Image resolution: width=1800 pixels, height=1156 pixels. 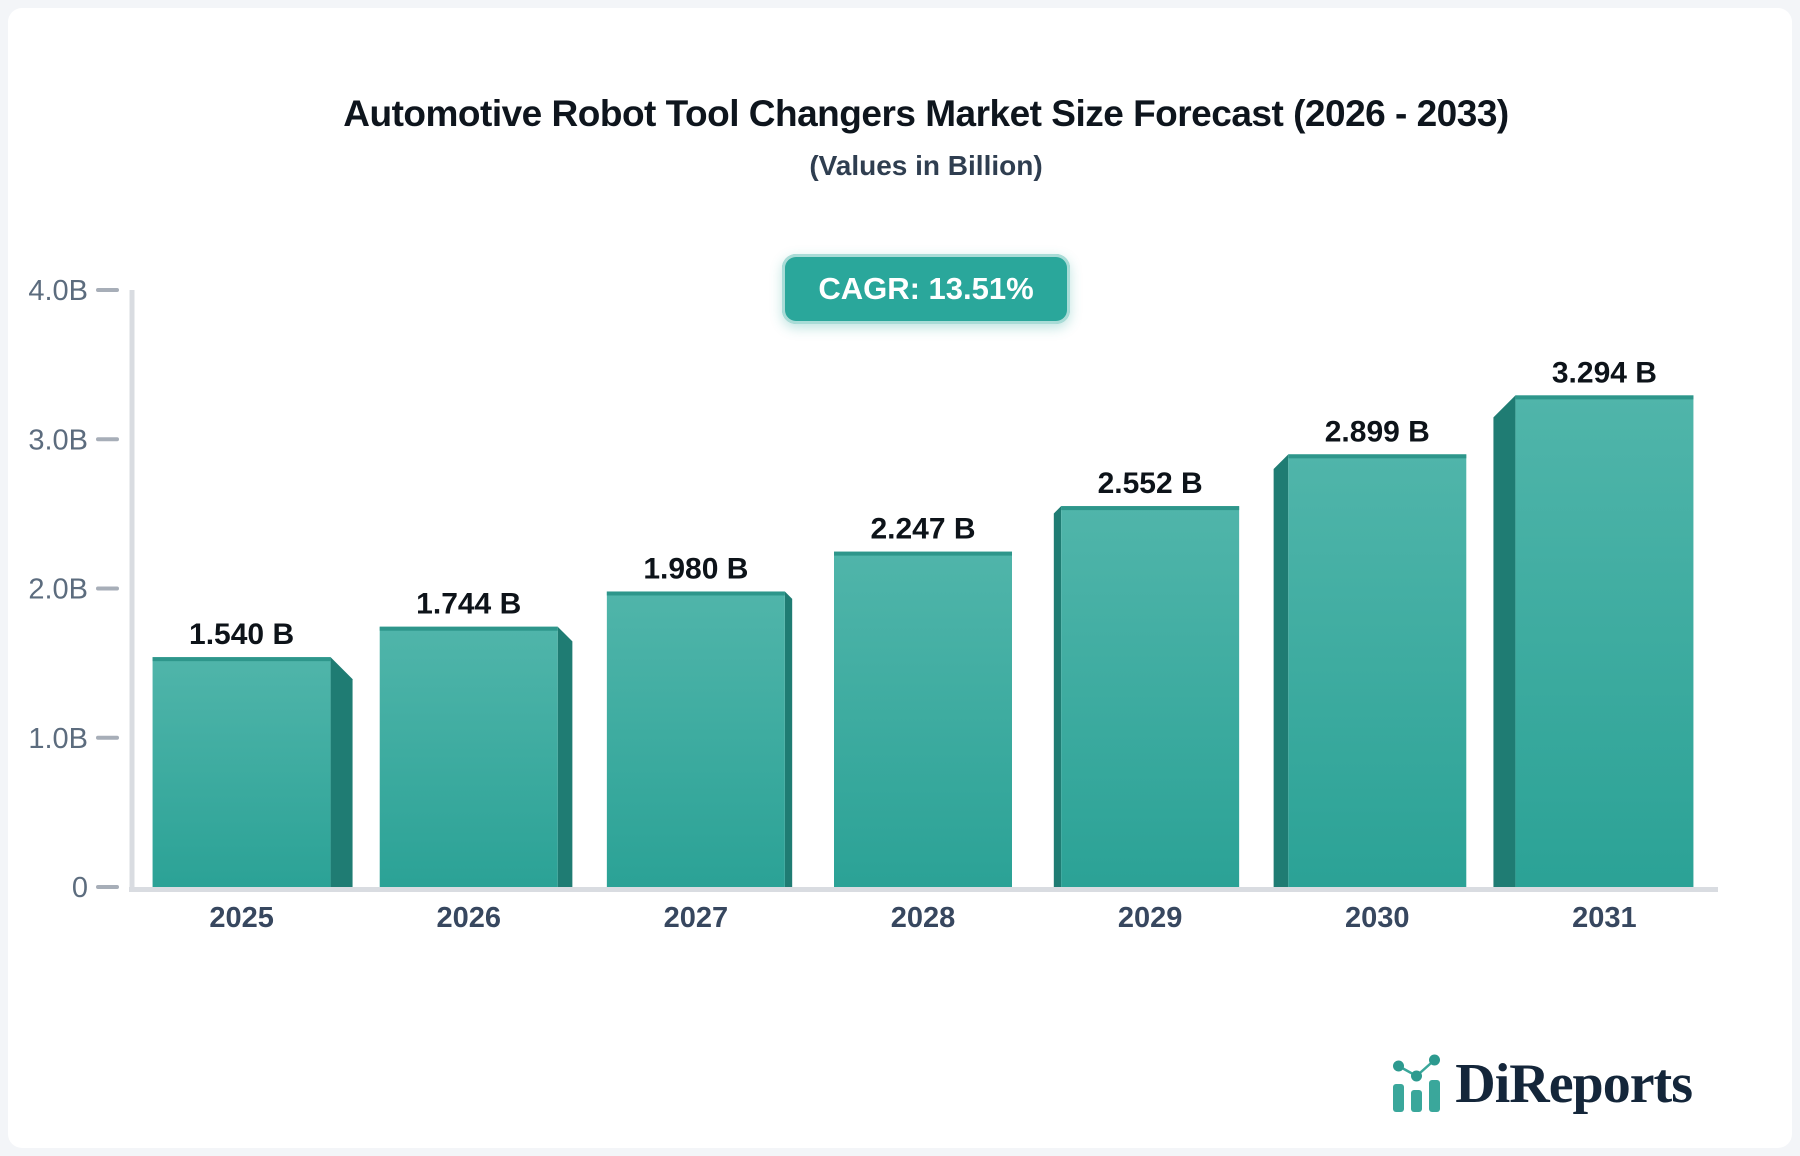 I want to click on mini-bar-line-chart-icon, so click(x=1417, y=1083).